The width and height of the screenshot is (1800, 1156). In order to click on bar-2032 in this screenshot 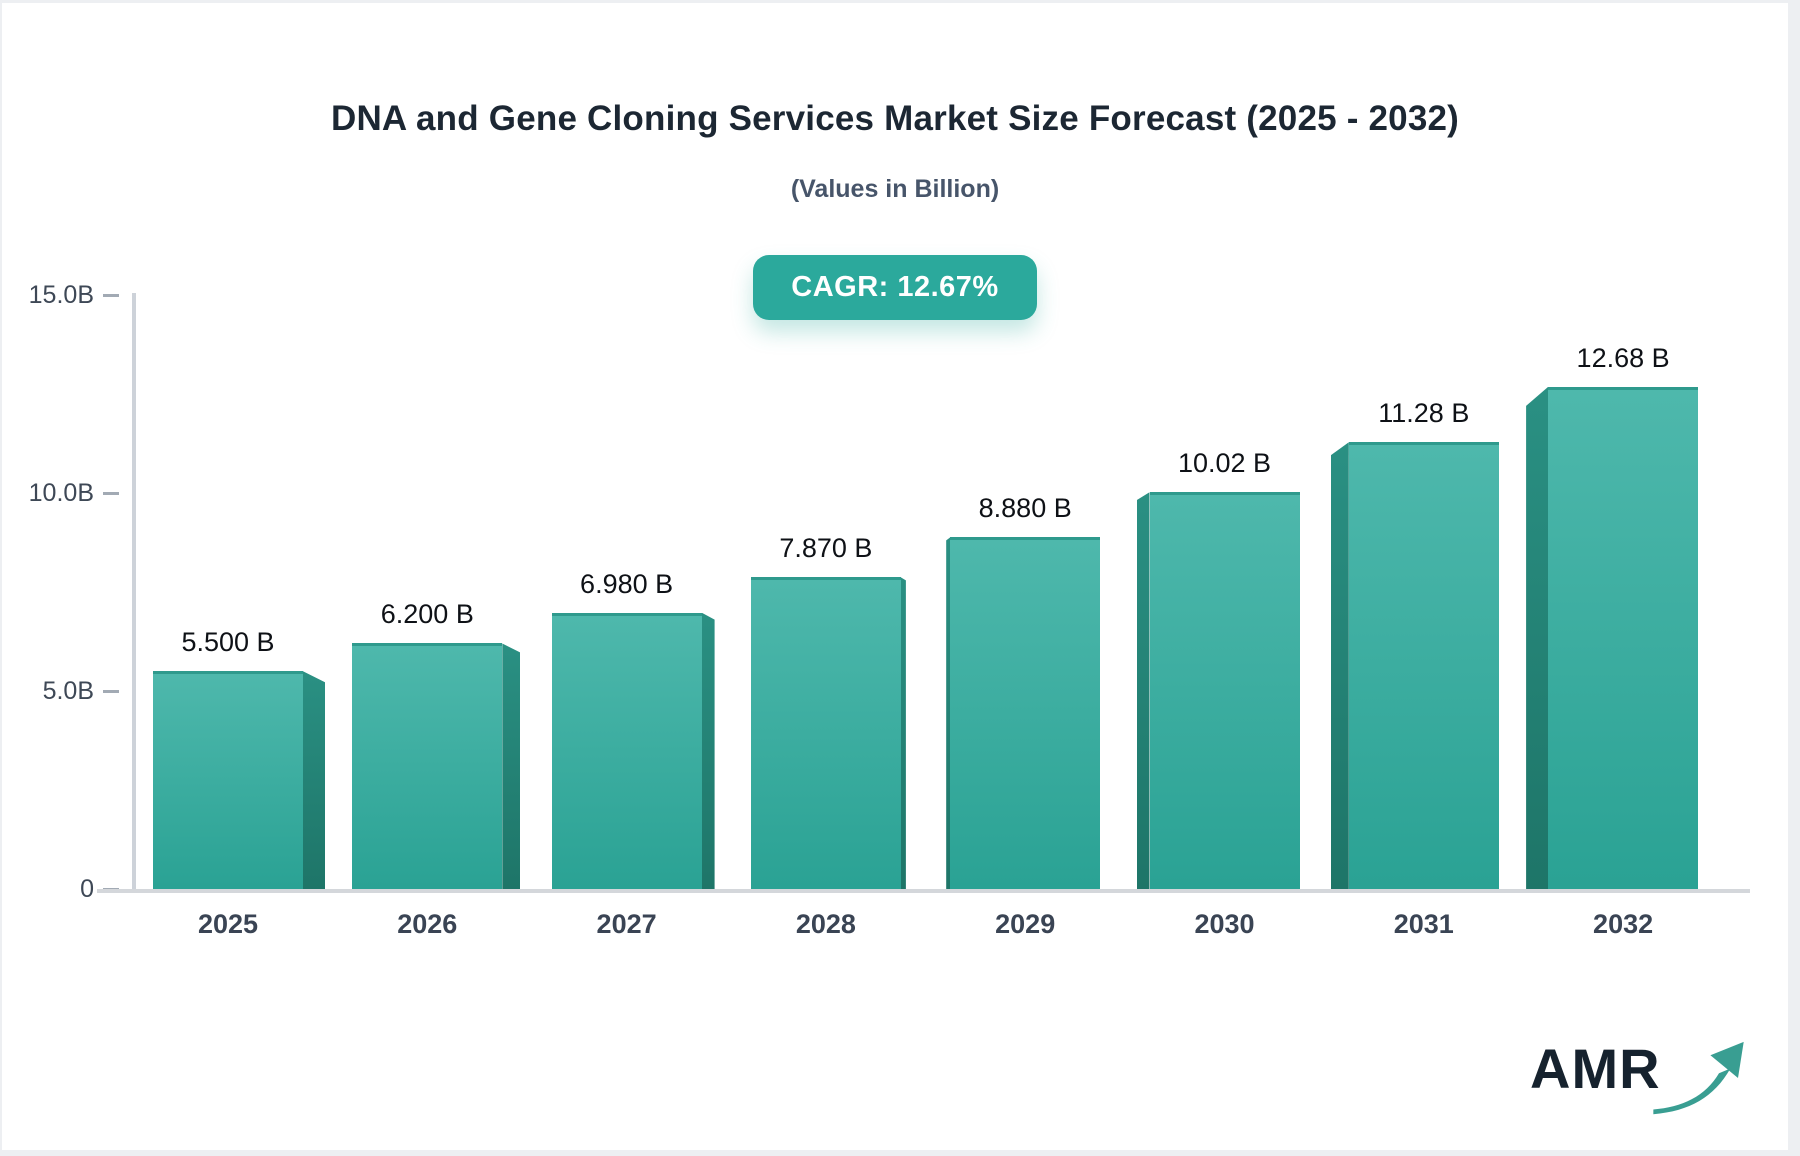, I will do `click(1623, 637)`.